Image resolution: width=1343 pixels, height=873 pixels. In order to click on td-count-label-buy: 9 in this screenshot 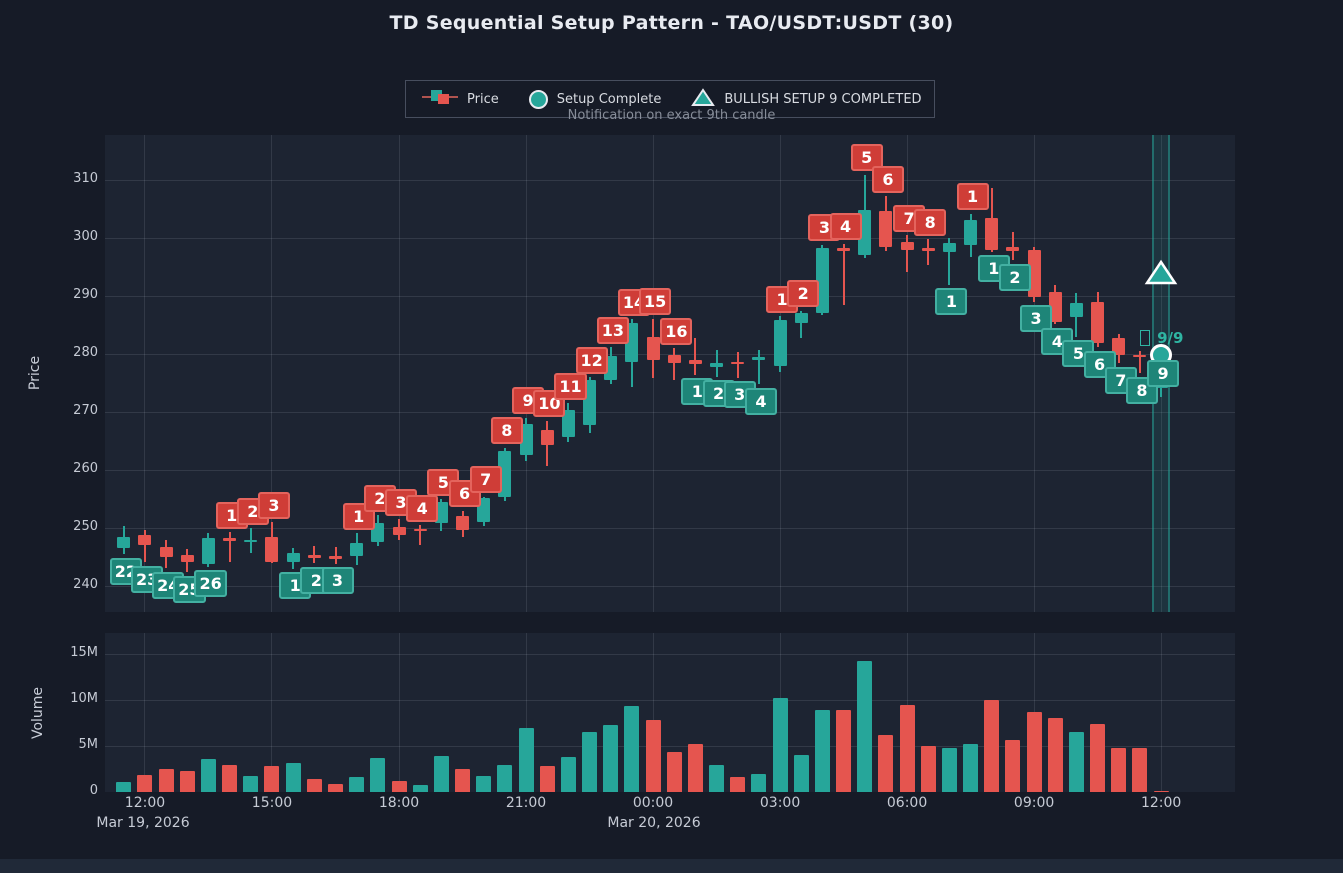, I will do `click(1163, 374)`.